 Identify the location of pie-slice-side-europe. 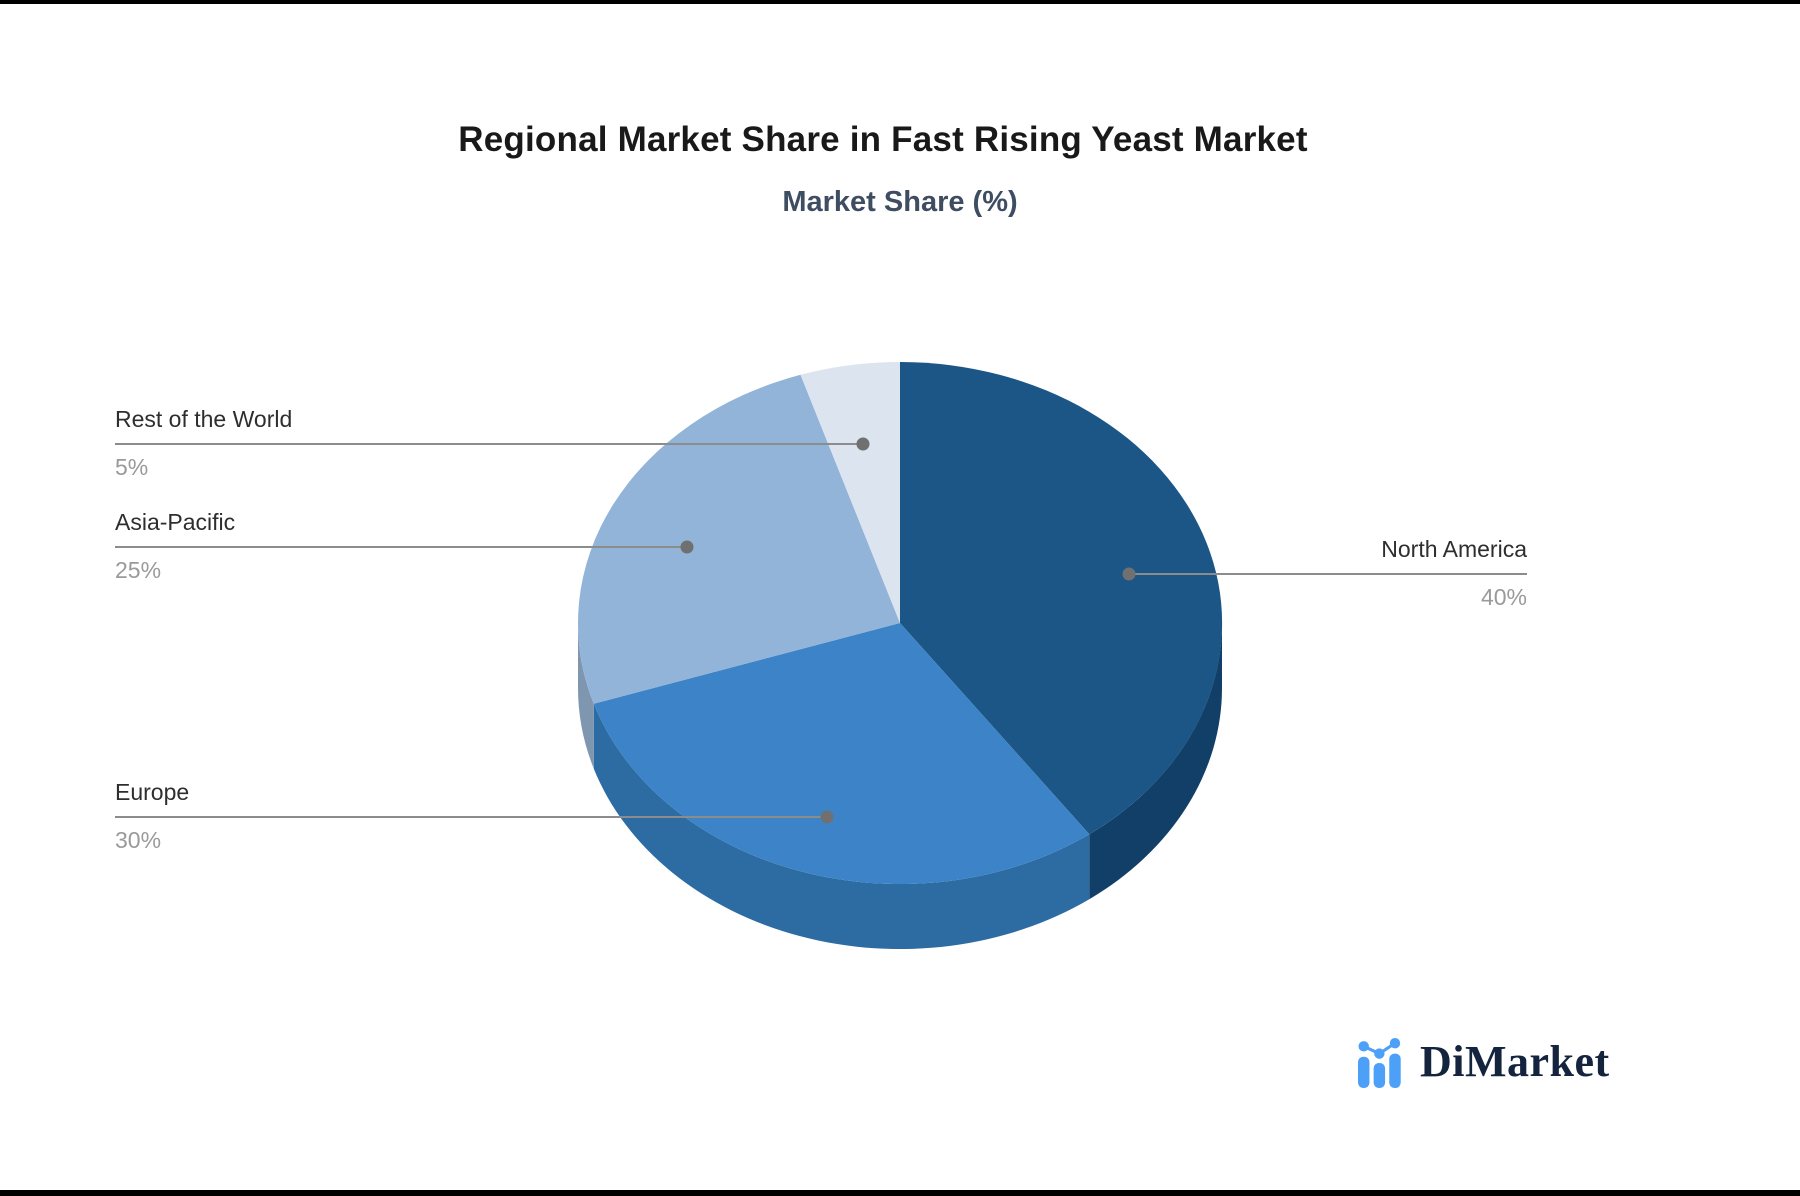
(841, 826).